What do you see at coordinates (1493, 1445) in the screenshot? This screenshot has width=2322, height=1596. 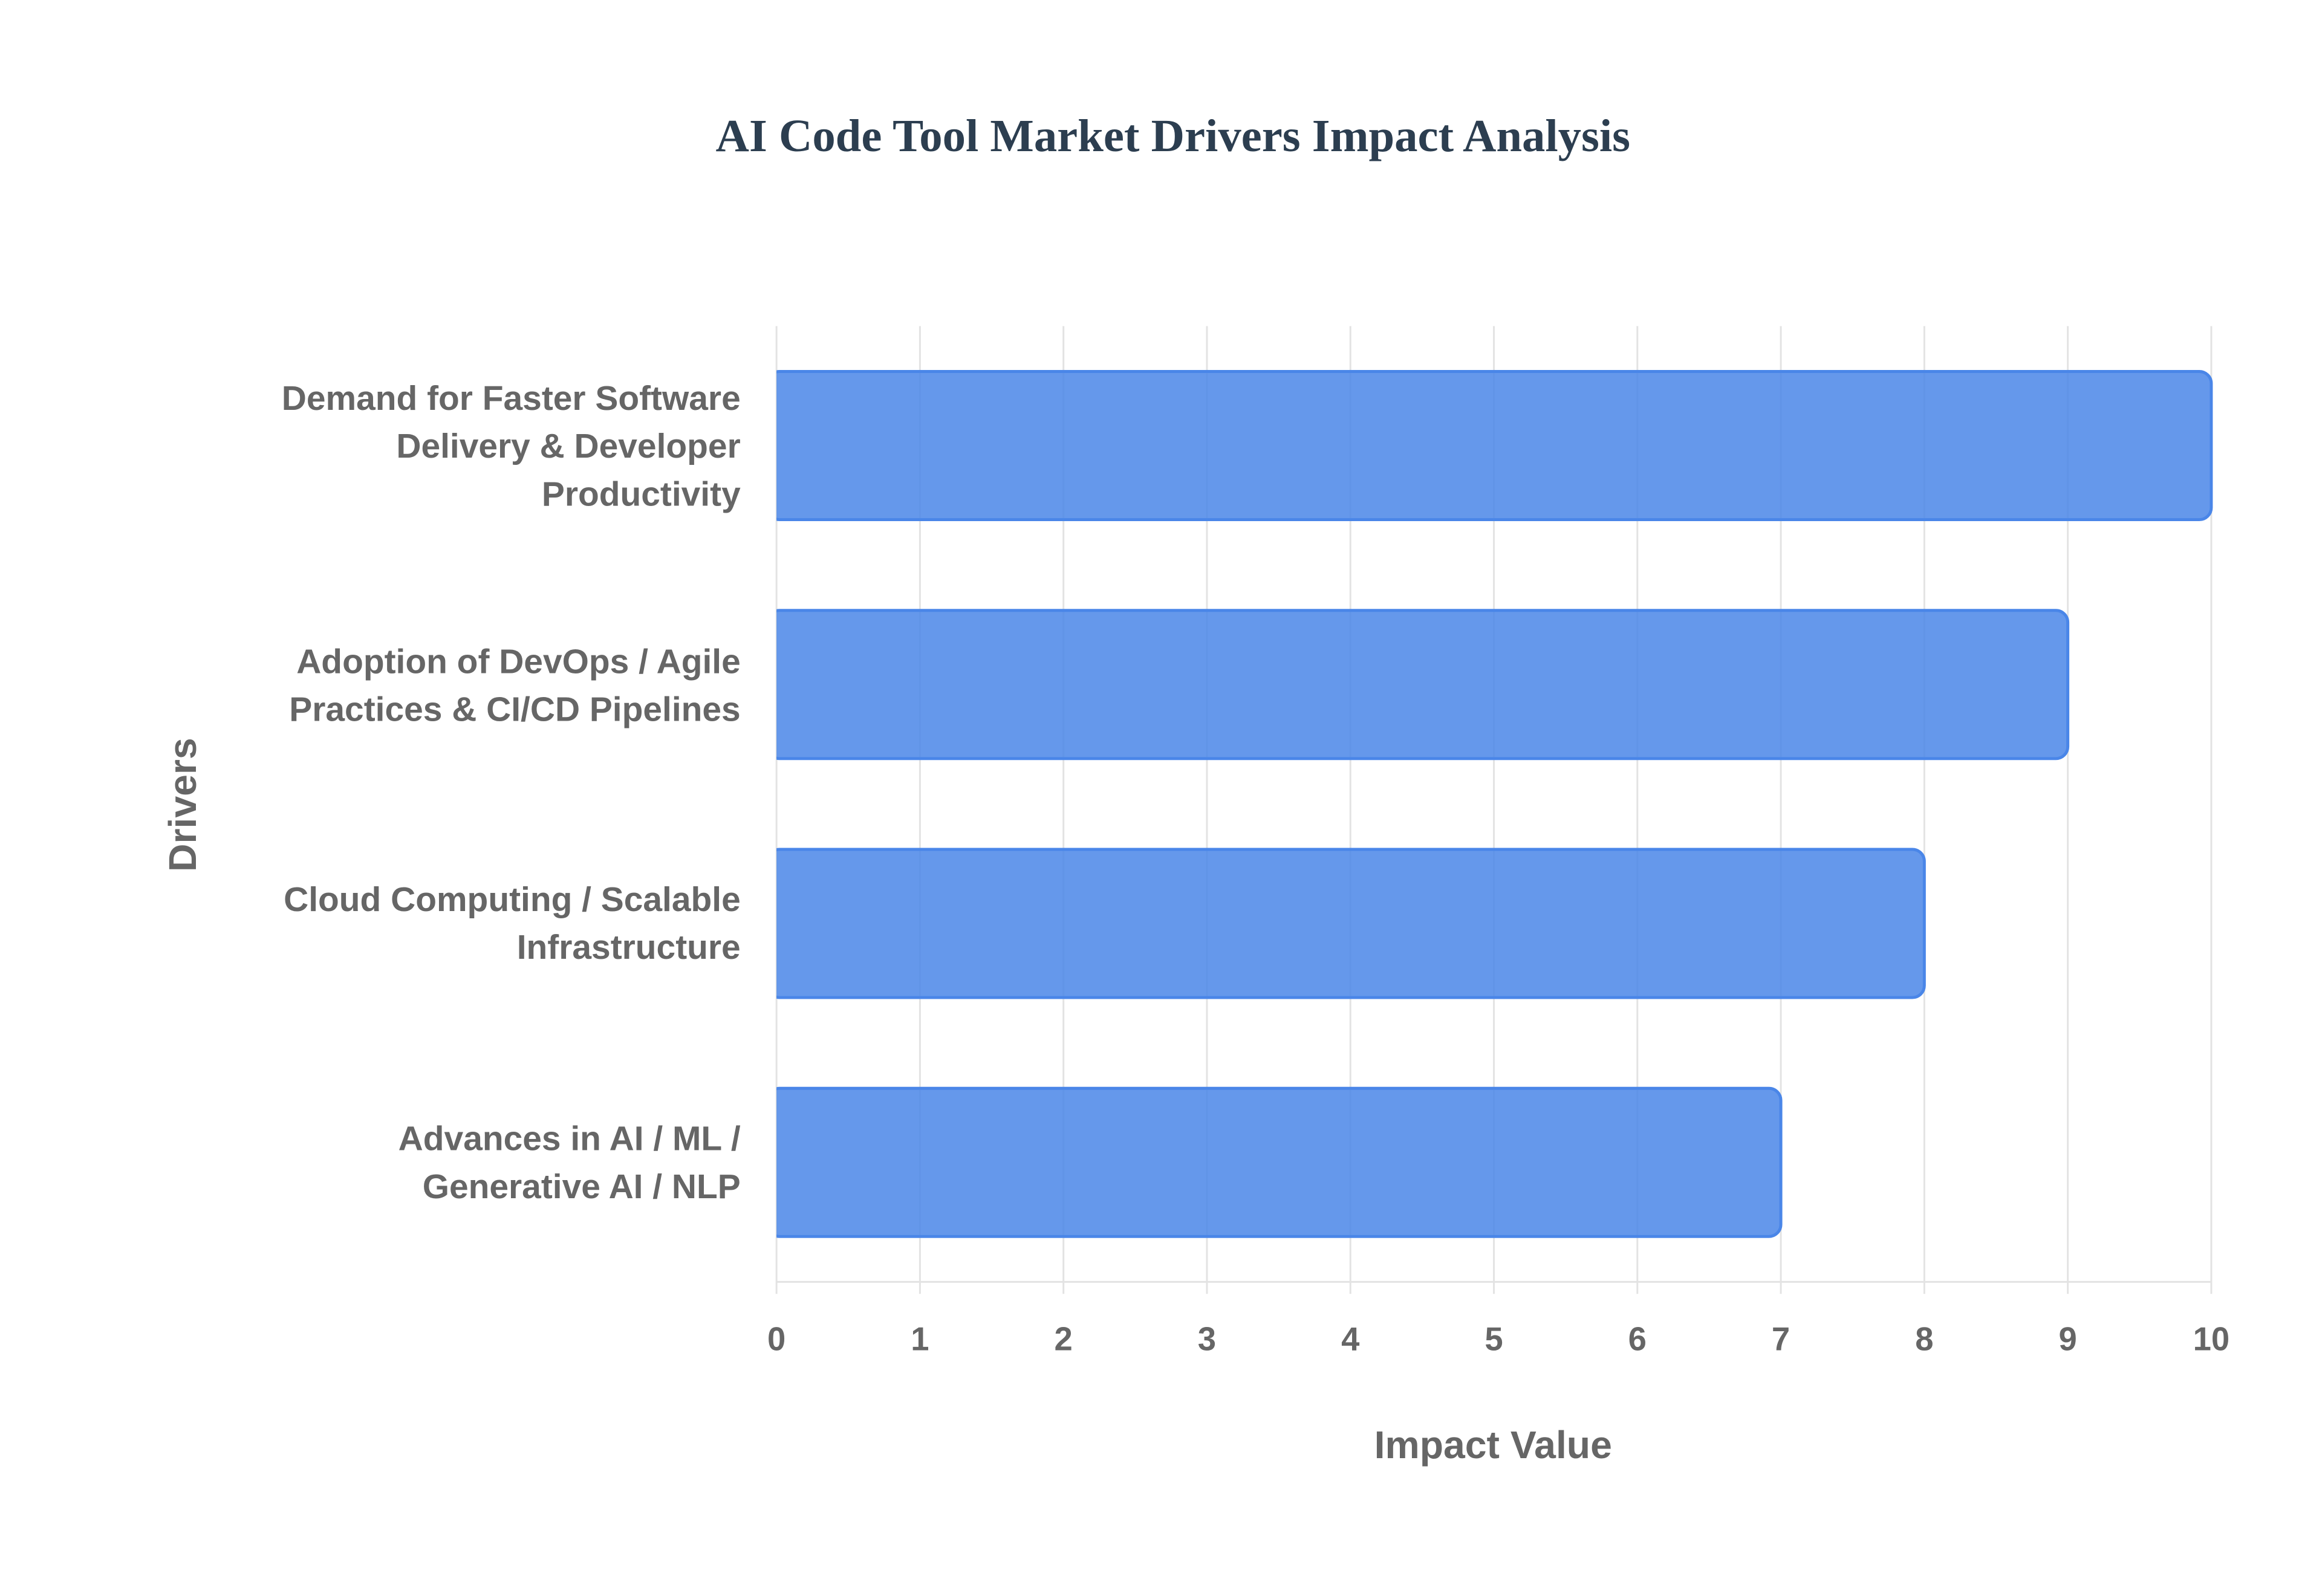 I see `x-axis-title: Impact Value` at bounding box center [1493, 1445].